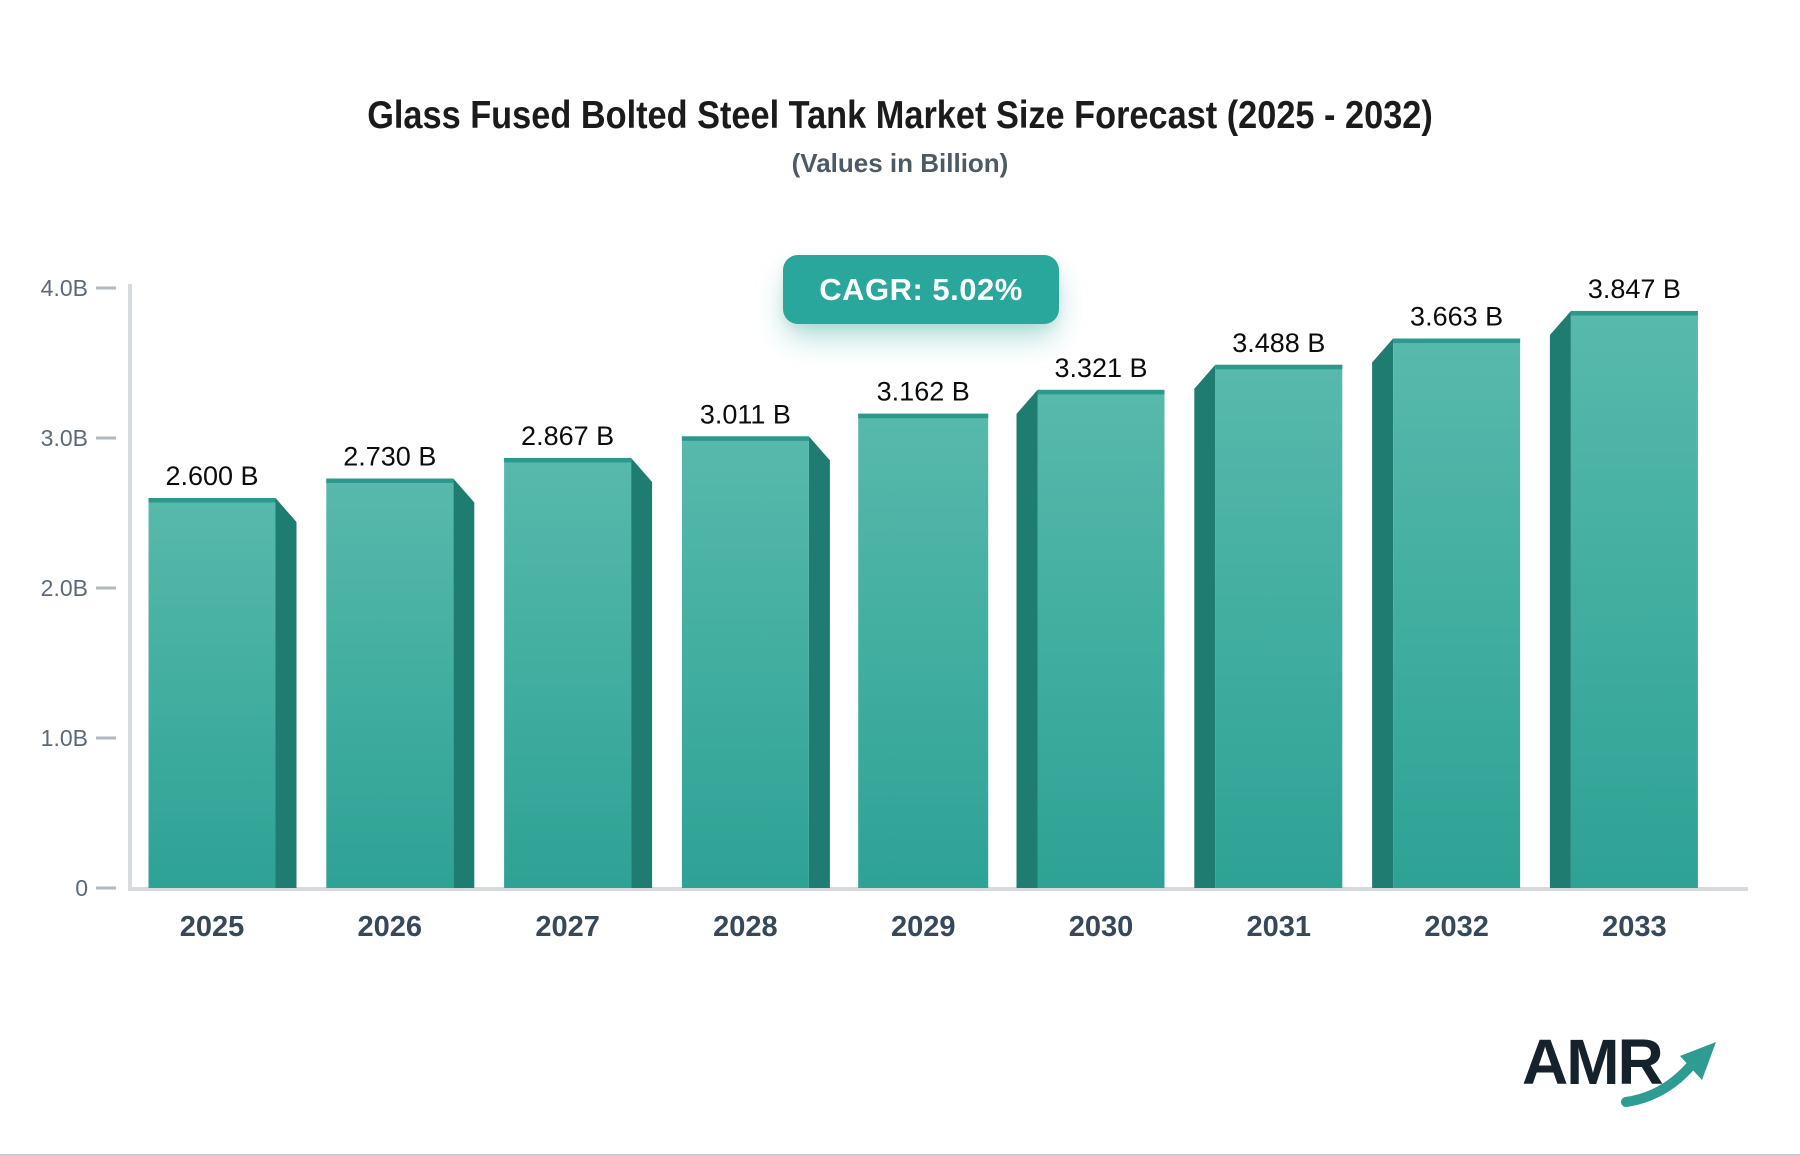 The width and height of the screenshot is (1800, 1156). What do you see at coordinates (923, 392) in the screenshot?
I see `bar-value-label: 3.162 B` at bounding box center [923, 392].